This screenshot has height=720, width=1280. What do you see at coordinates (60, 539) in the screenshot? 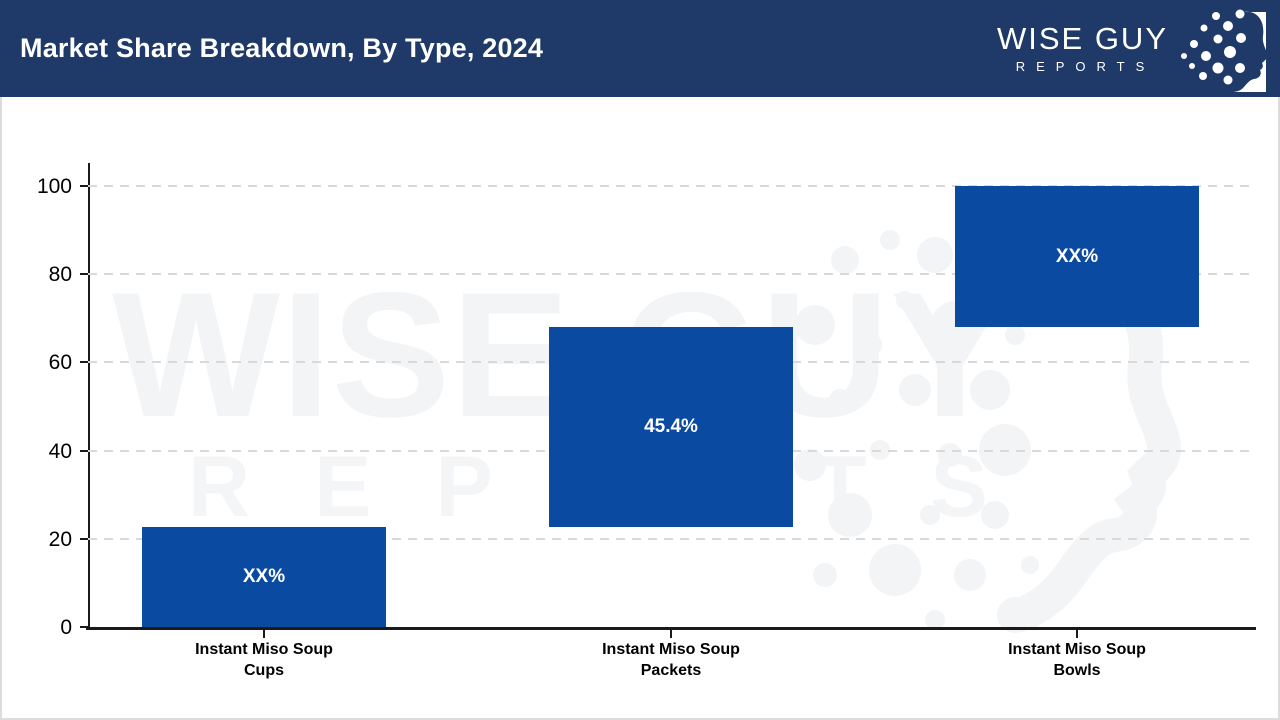
I see `y-tick-label: 20` at bounding box center [60, 539].